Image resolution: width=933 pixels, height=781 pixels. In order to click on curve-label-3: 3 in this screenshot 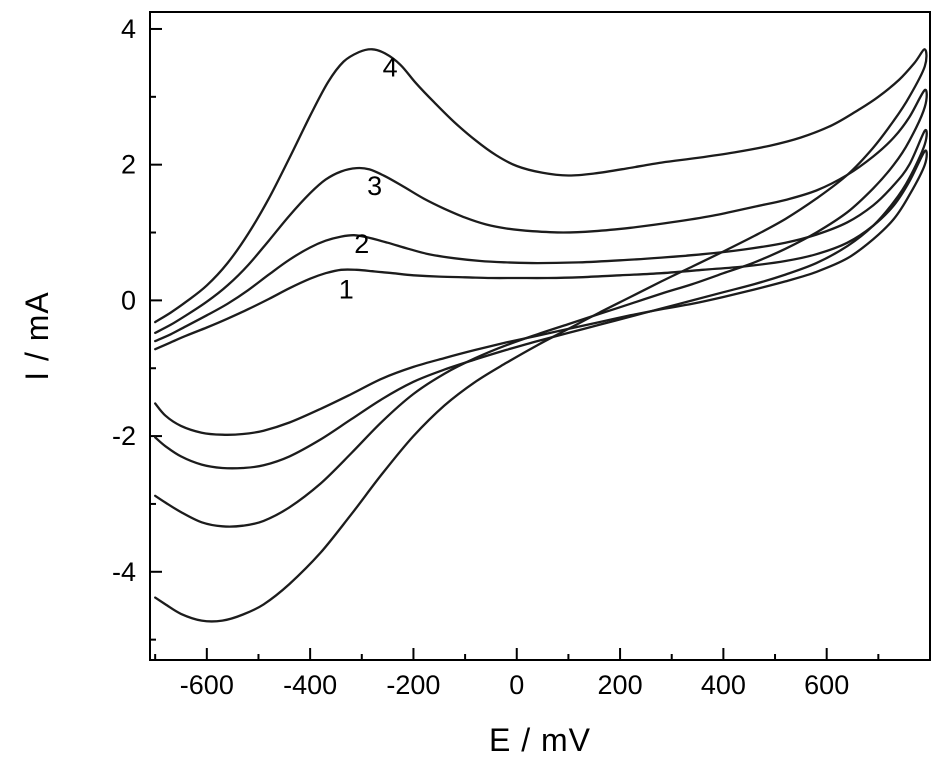, I will do `click(374, 186)`.